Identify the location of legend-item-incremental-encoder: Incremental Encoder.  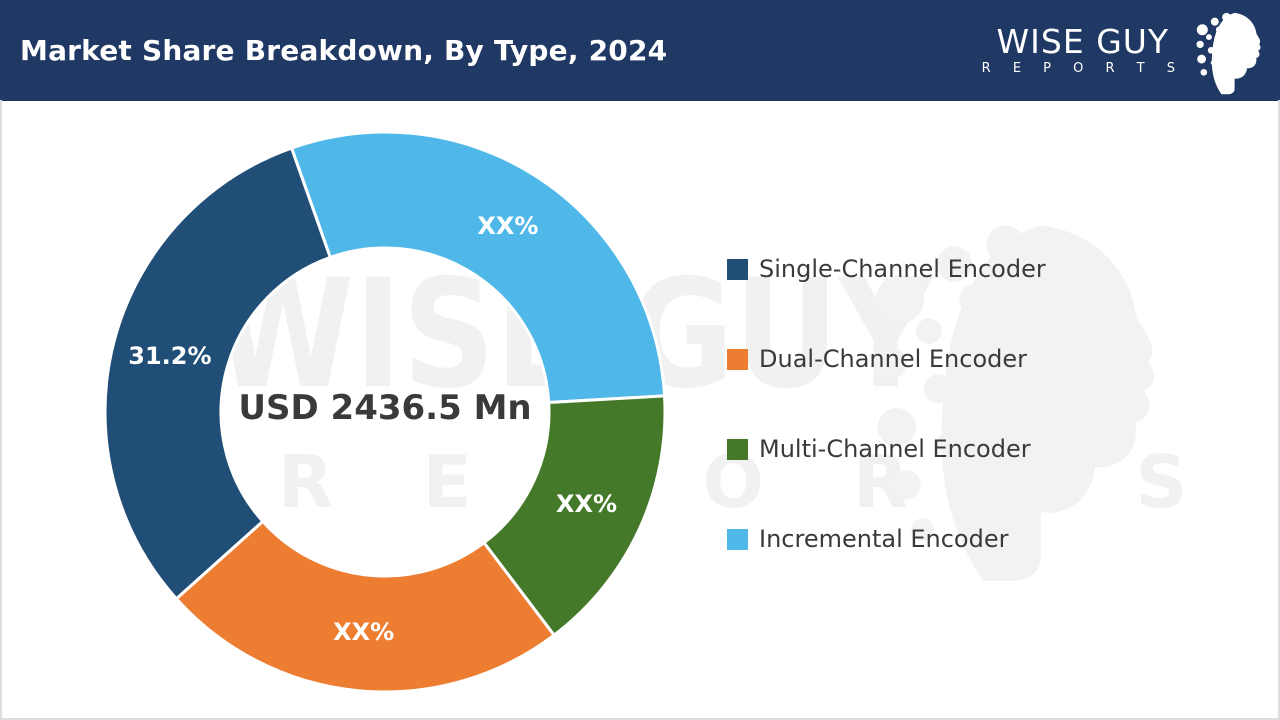
(886, 539).